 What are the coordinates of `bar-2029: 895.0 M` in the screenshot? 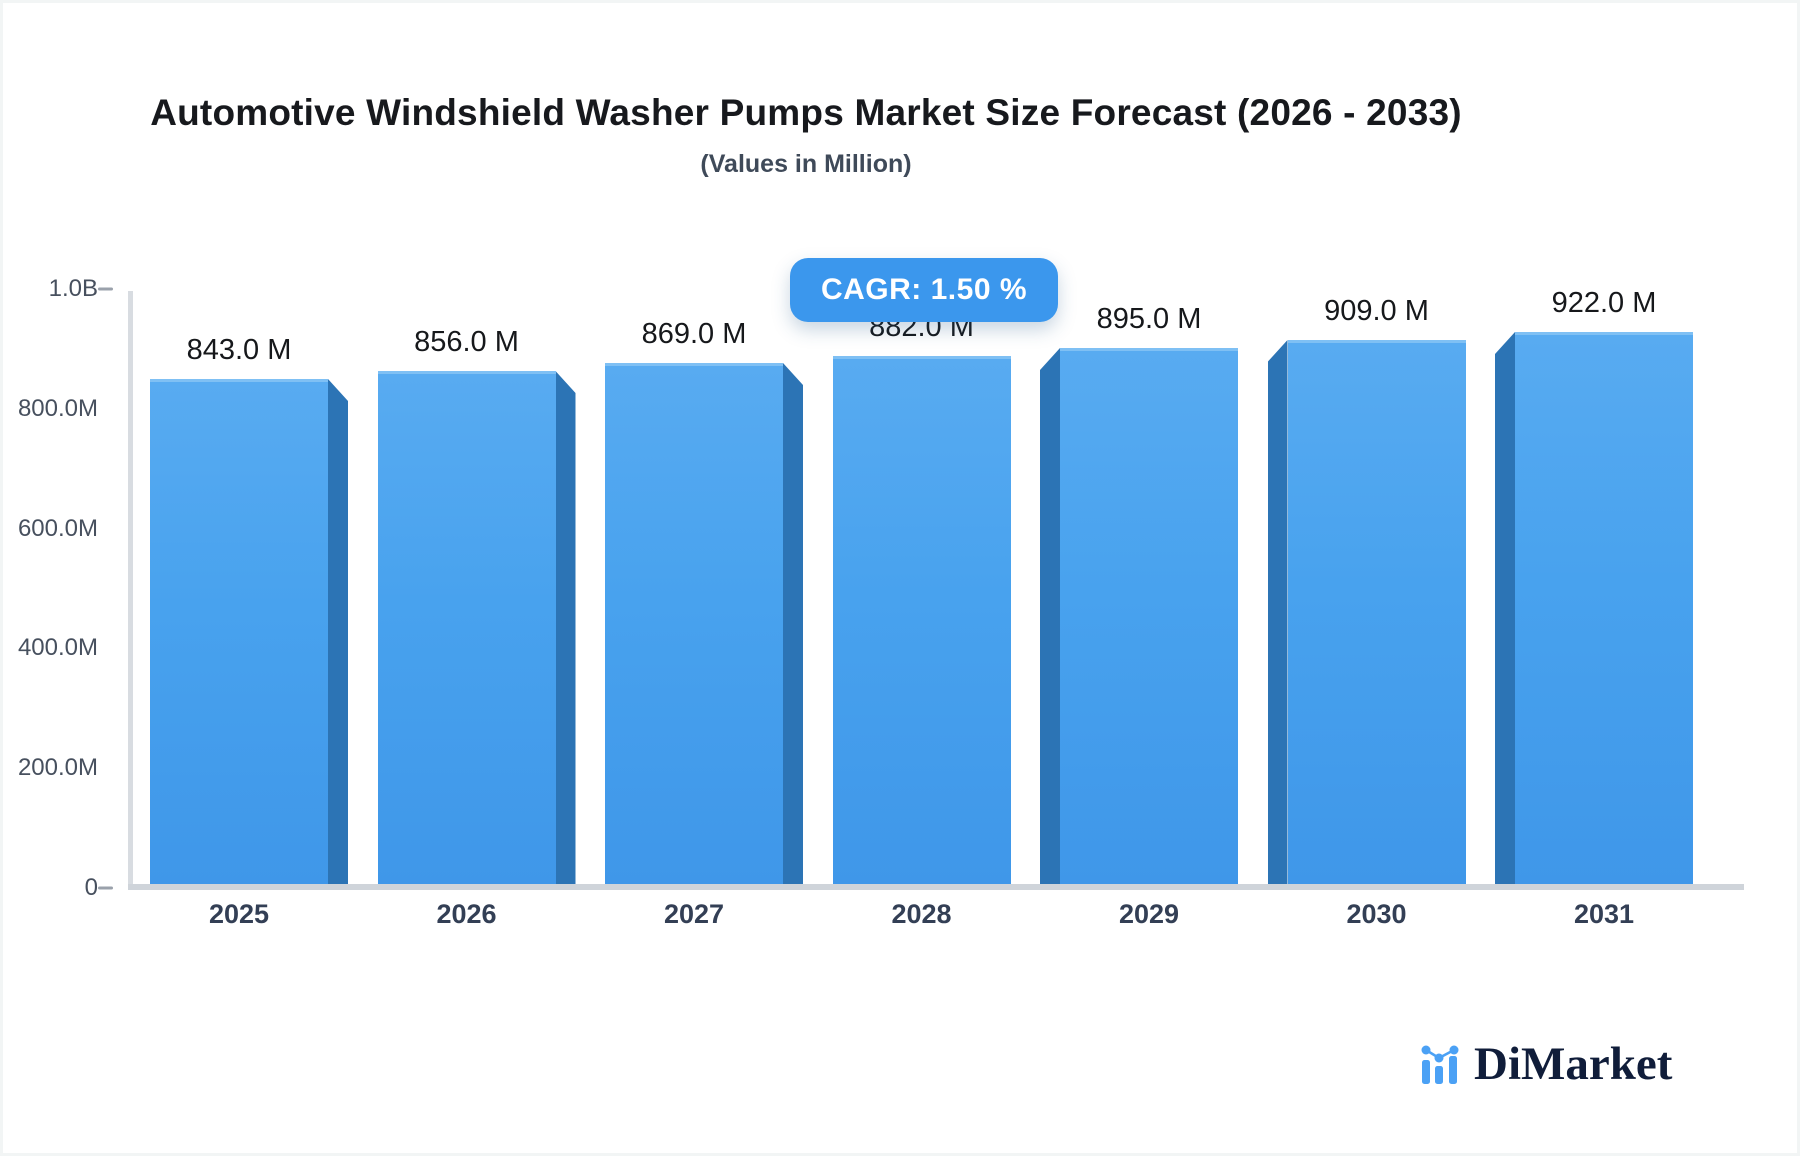 It's located at (1139, 586).